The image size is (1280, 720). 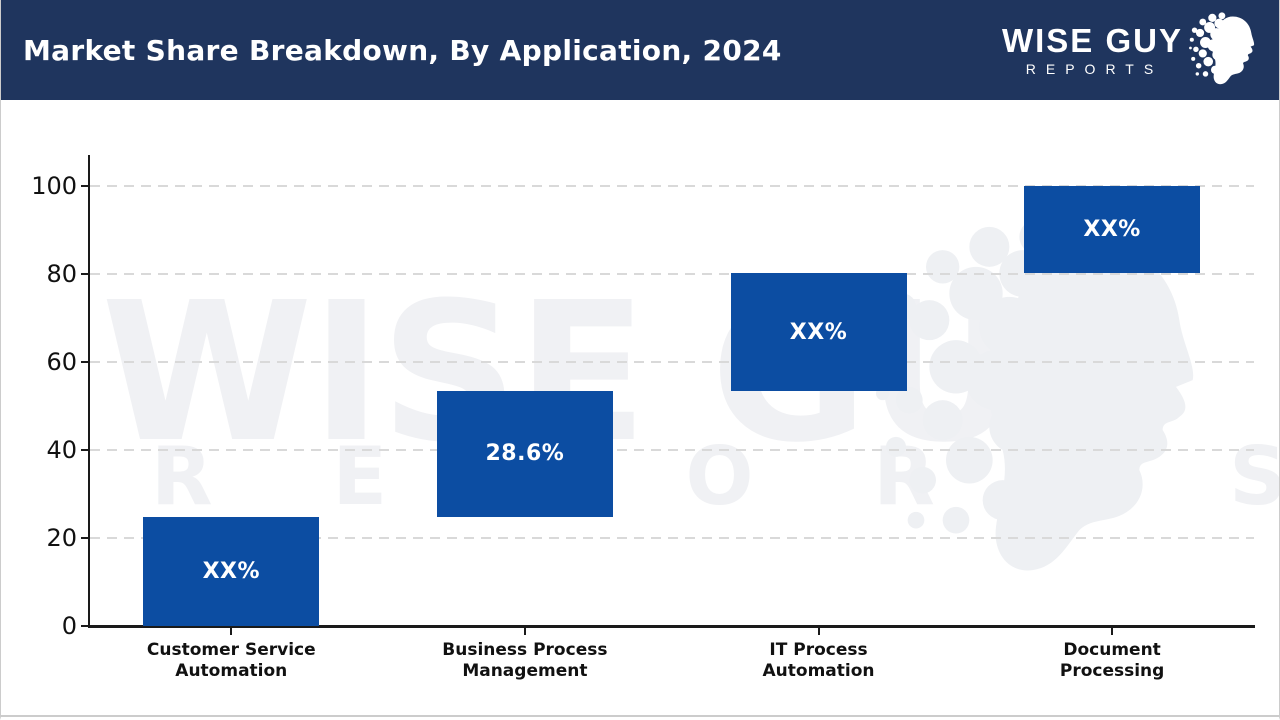 I want to click on x-category-label: Customer Service Automation, so click(x=231, y=660).